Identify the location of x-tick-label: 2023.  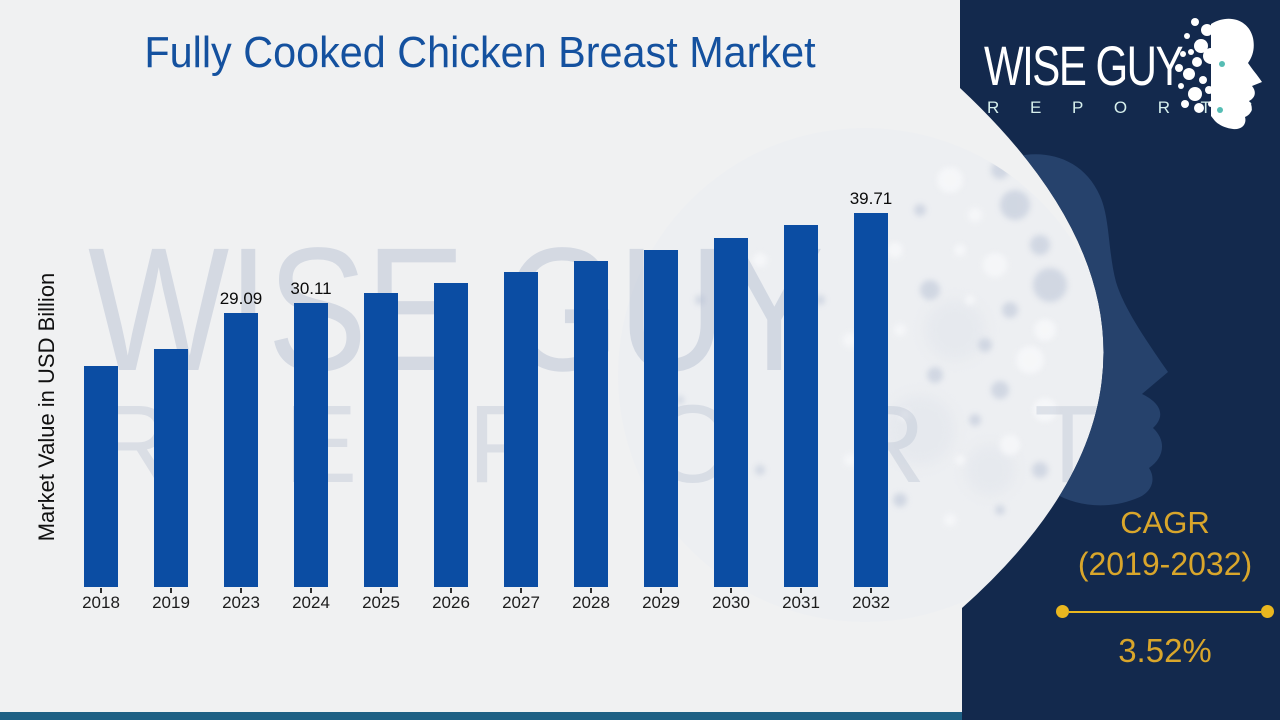
(241, 602).